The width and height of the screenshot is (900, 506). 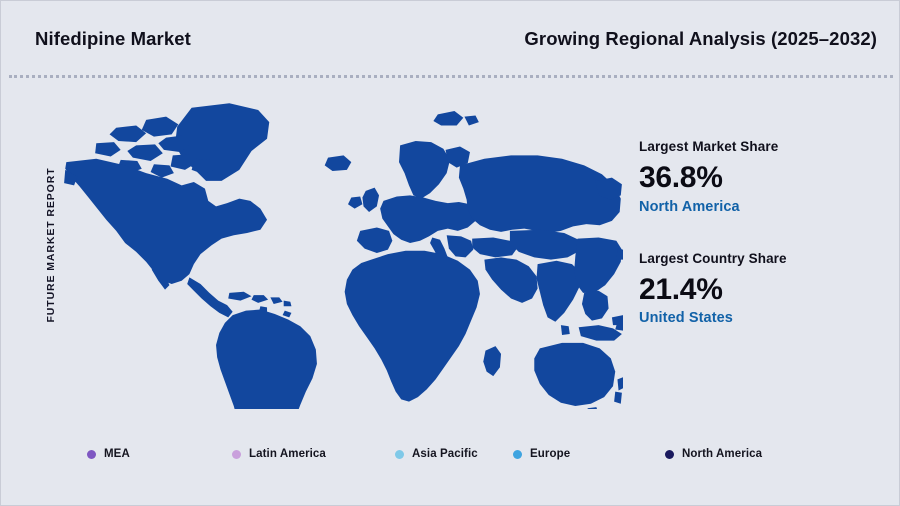 What do you see at coordinates (451, 76) in the screenshot?
I see `header-divider` at bounding box center [451, 76].